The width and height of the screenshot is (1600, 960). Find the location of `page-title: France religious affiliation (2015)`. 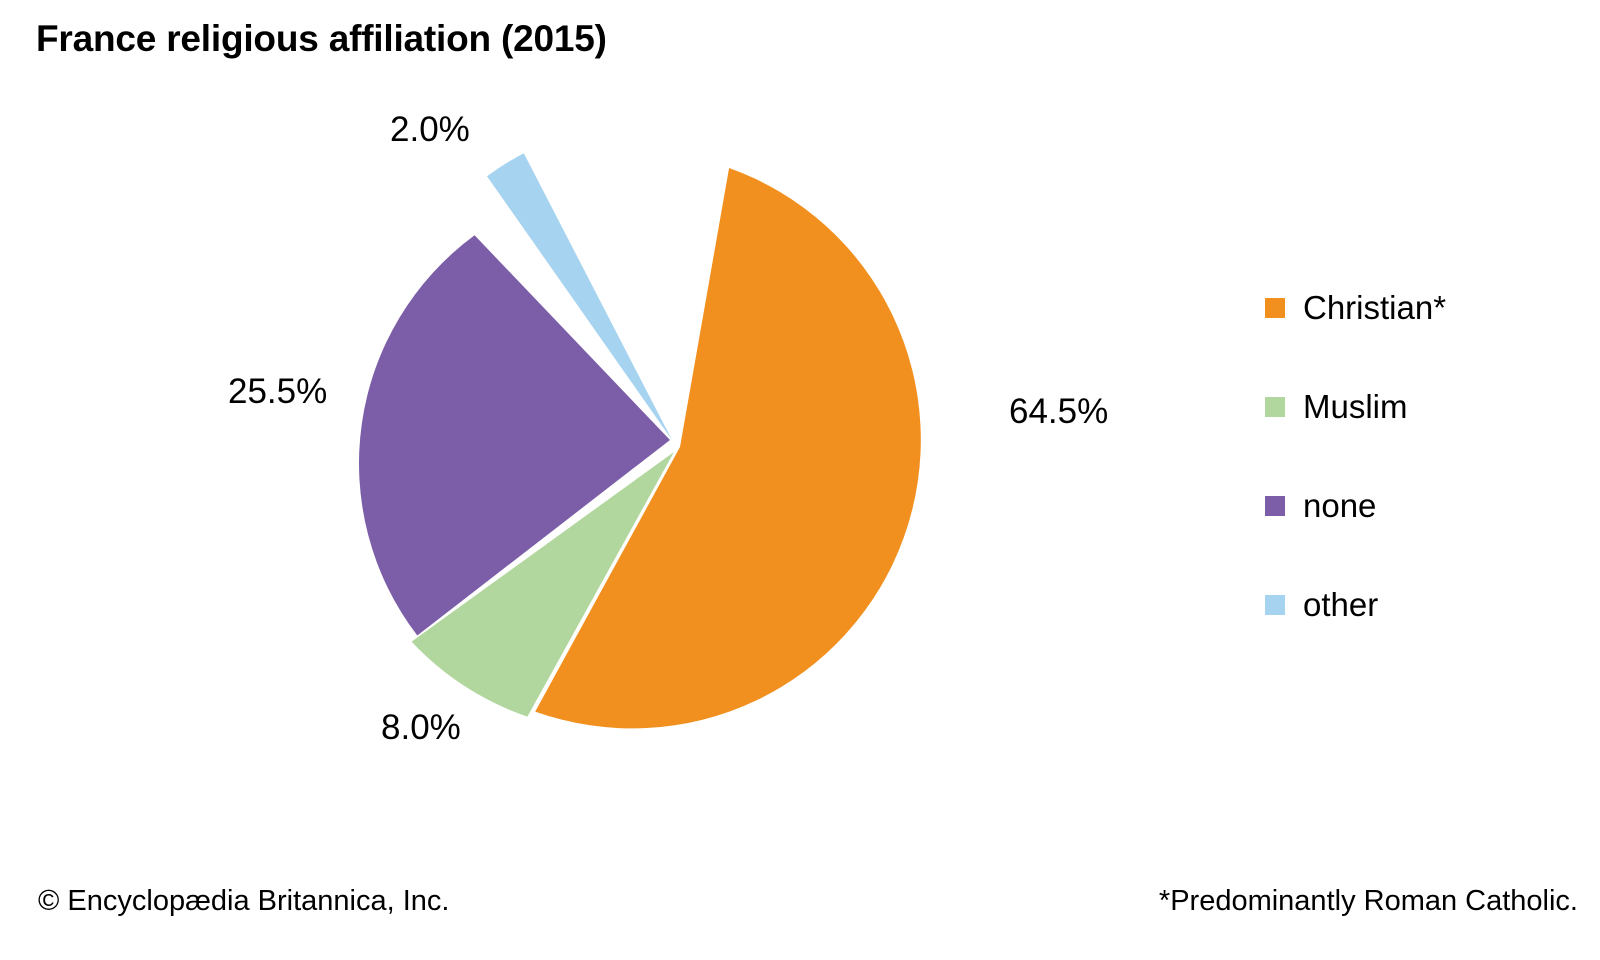

page-title: France religious affiliation (2015) is located at coordinates (321, 38).